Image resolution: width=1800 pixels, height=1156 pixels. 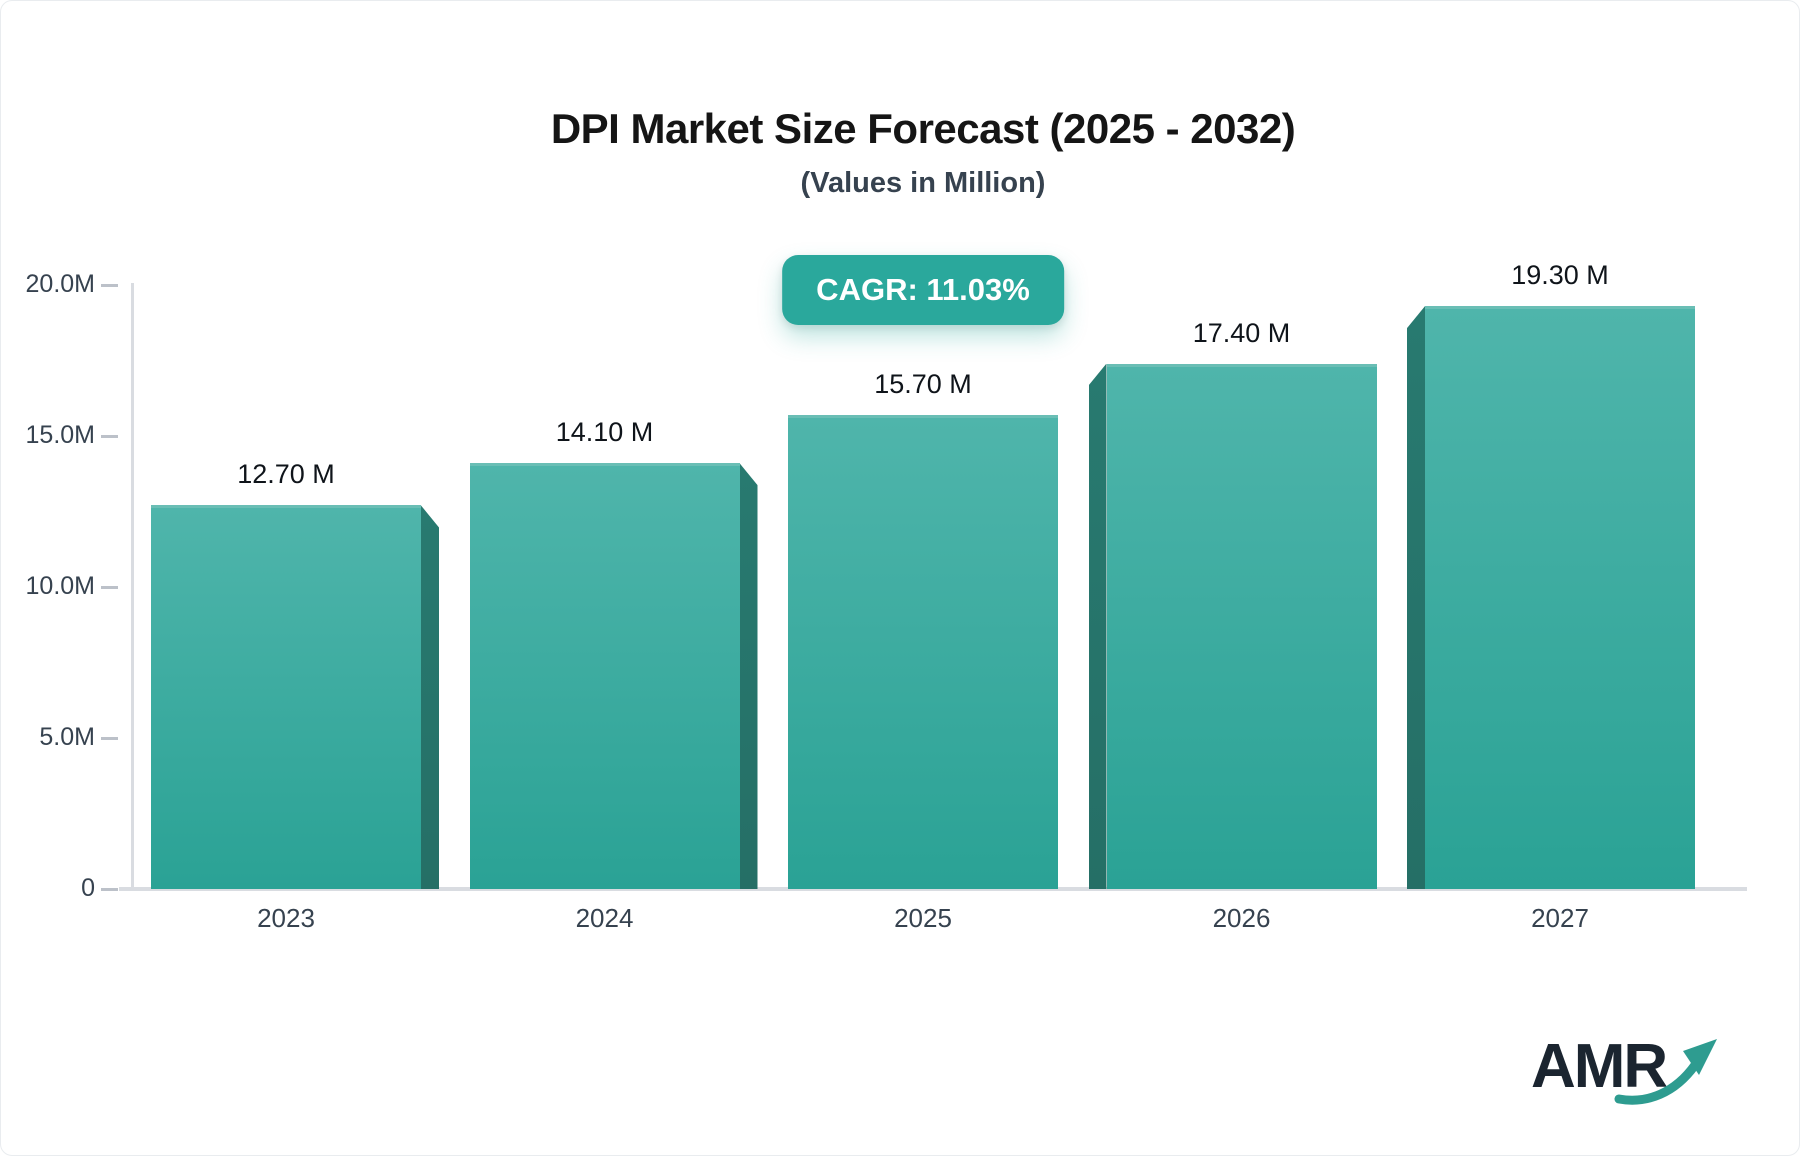 What do you see at coordinates (604, 432) in the screenshot?
I see `bar-value-label: 14.10 M` at bounding box center [604, 432].